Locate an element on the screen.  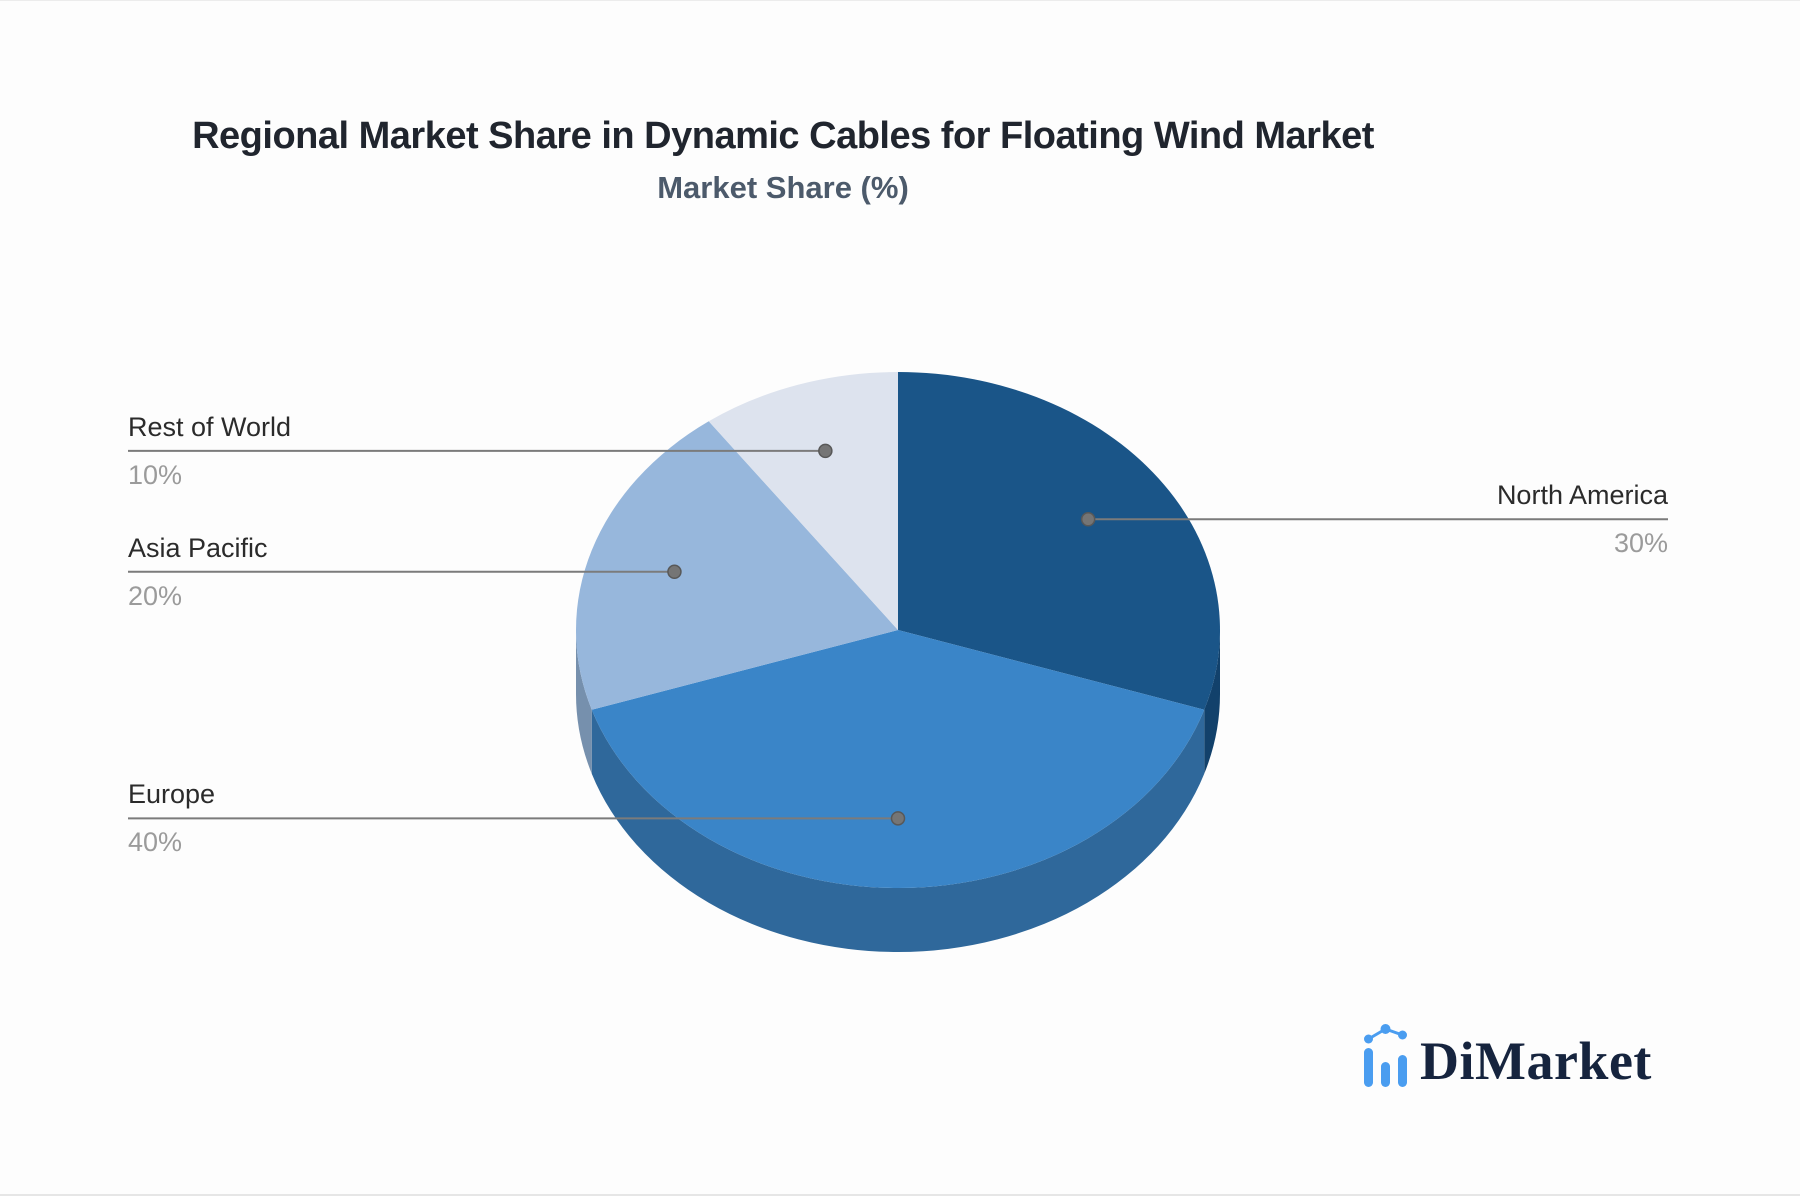
pie-slice-north-america is located at coordinates (1059, 540).